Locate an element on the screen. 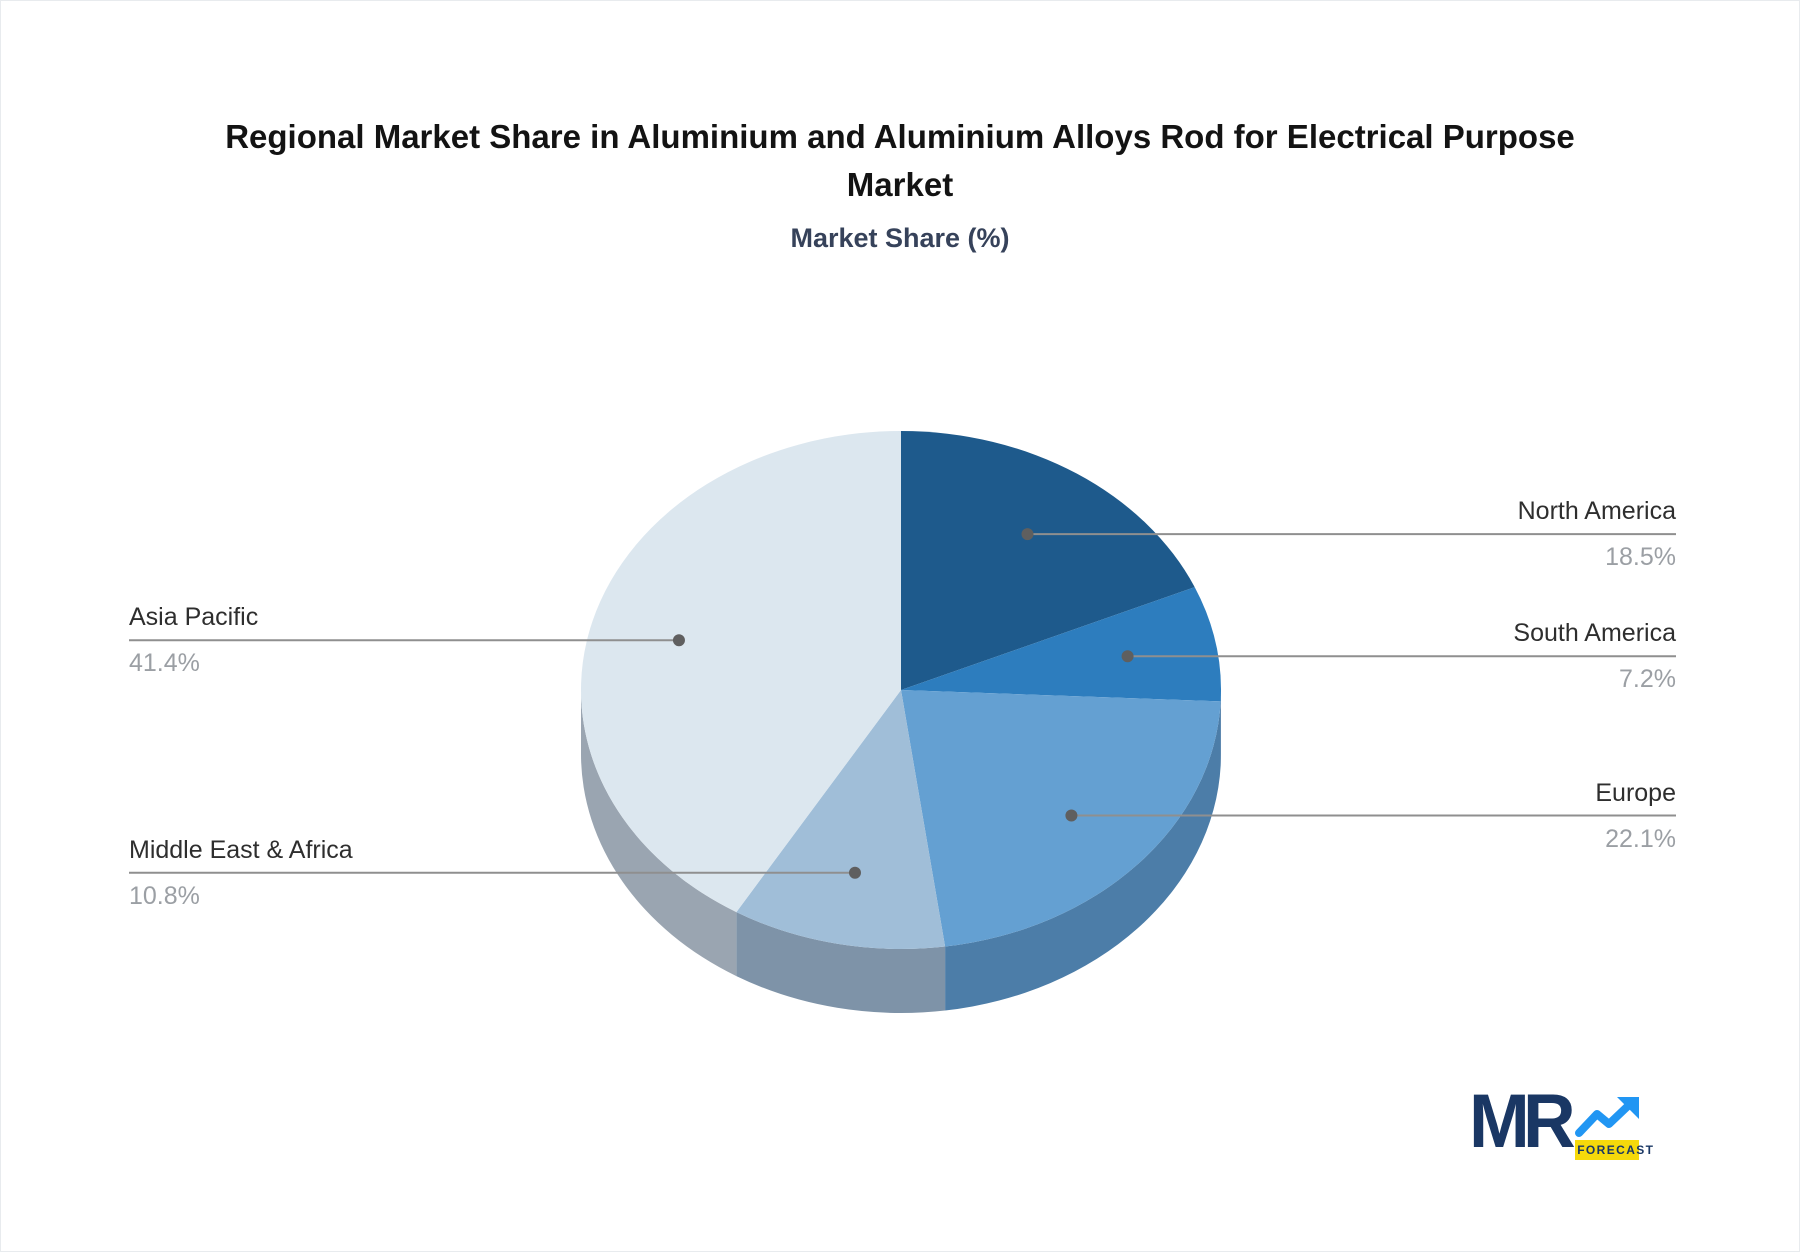 The width and height of the screenshot is (1800, 1252). pie-slice-north-america is located at coordinates (1048, 560).